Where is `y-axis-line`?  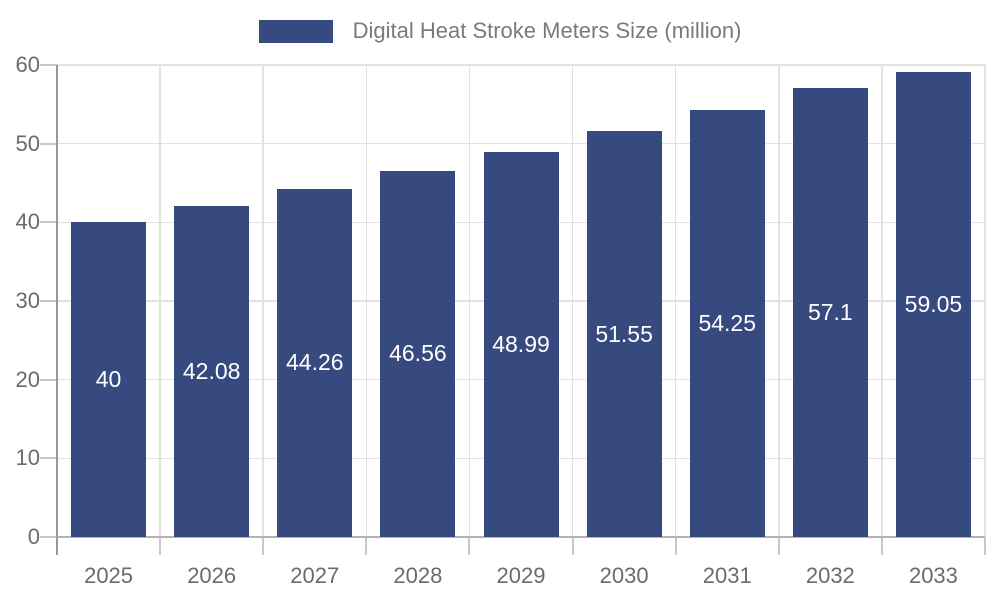 y-axis-line is located at coordinates (57, 310).